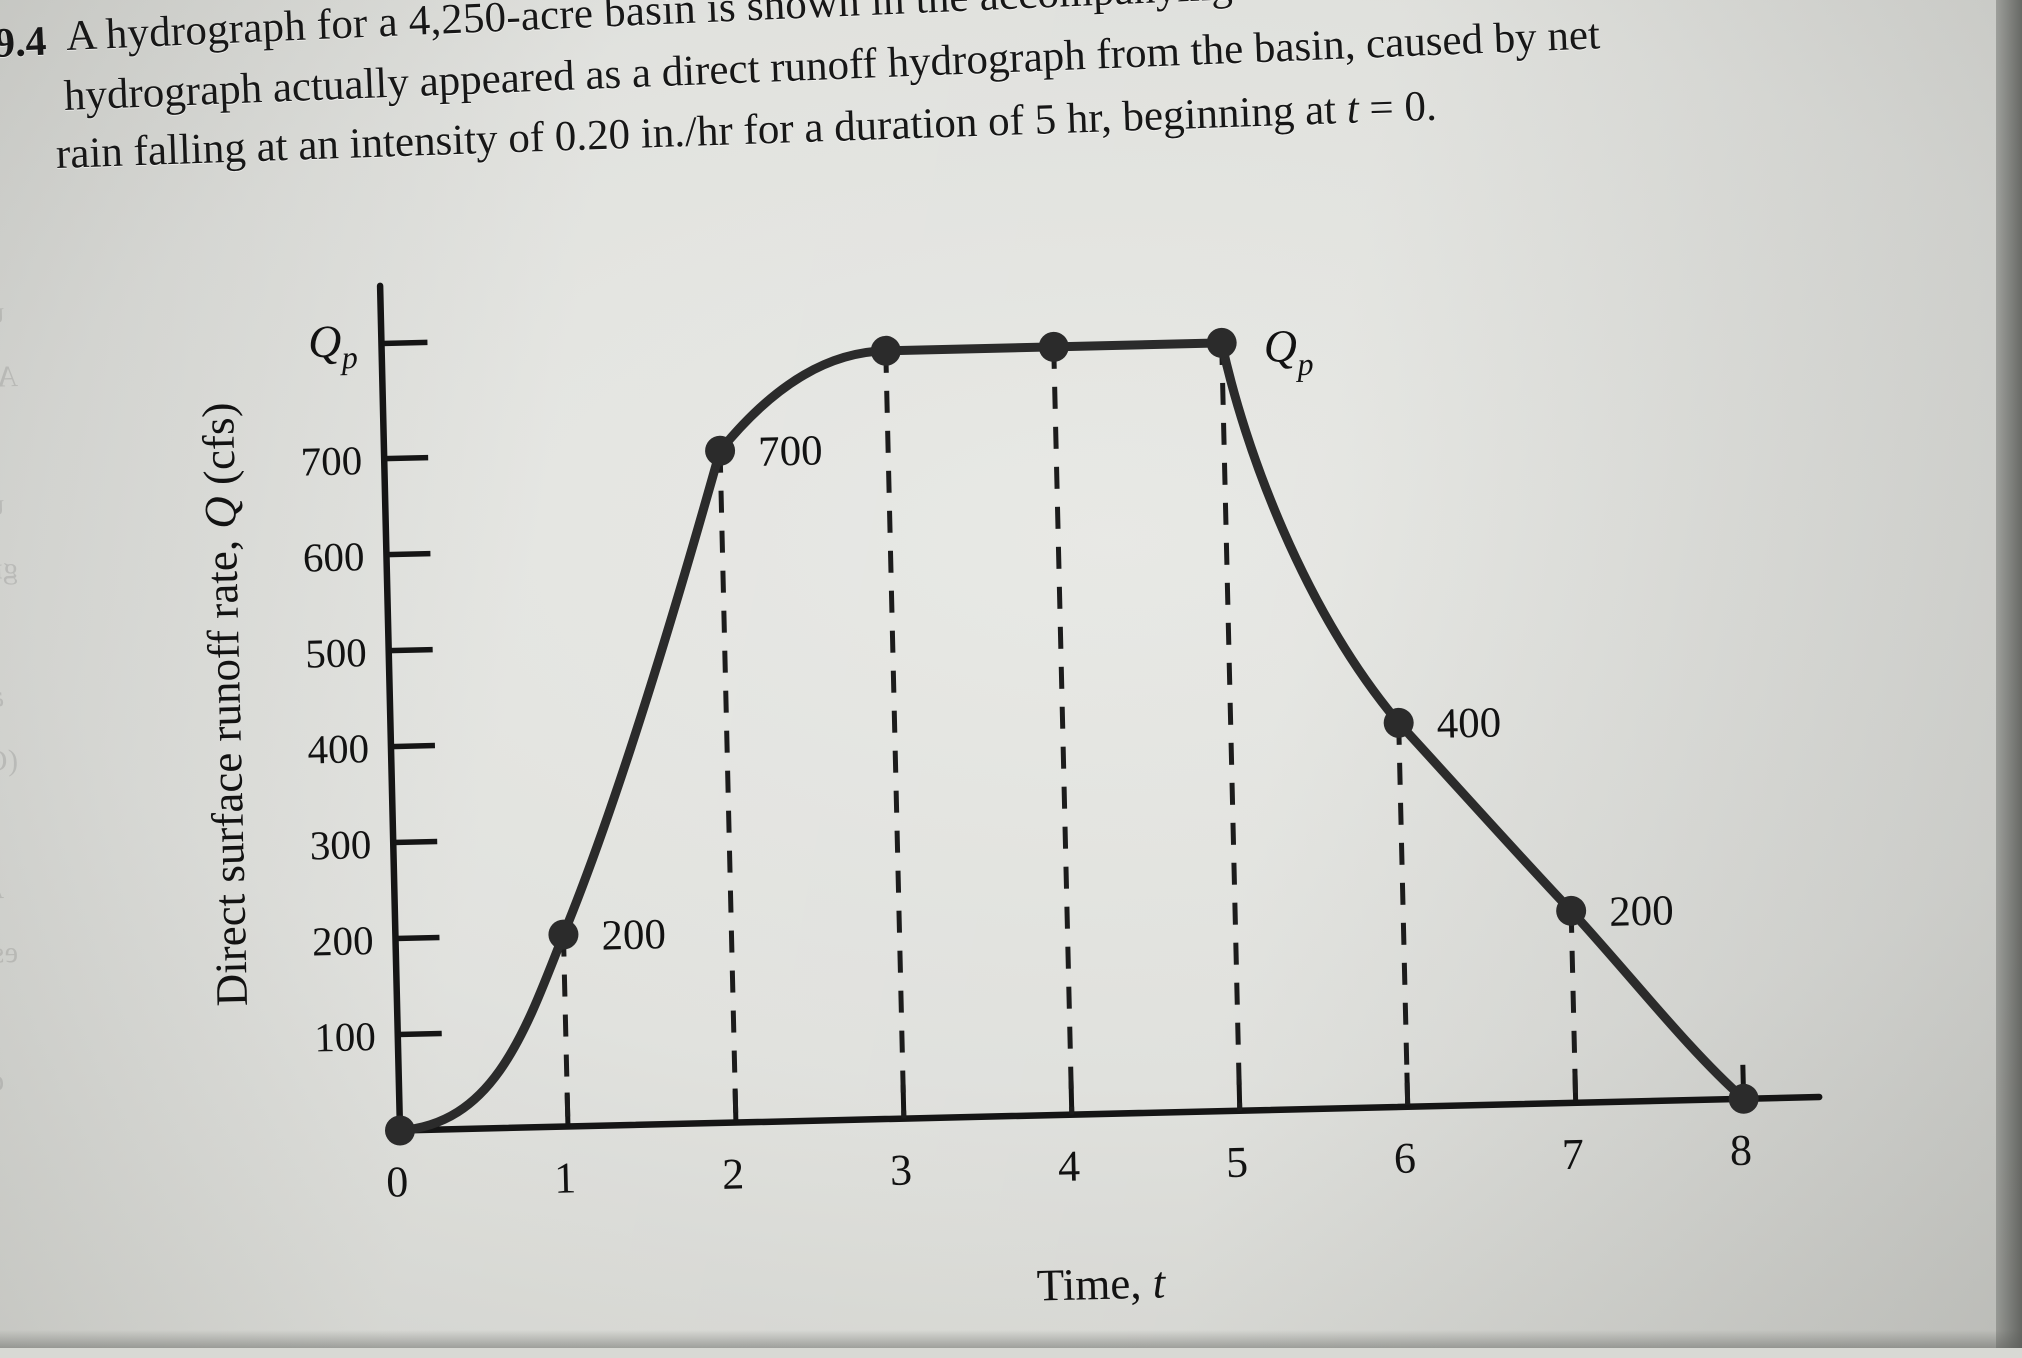 This screenshot has width=2022, height=1358. What do you see at coordinates (565, 1178) in the screenshot?
I see `x-tick-label: 1` at bounding box center [565, 1178].